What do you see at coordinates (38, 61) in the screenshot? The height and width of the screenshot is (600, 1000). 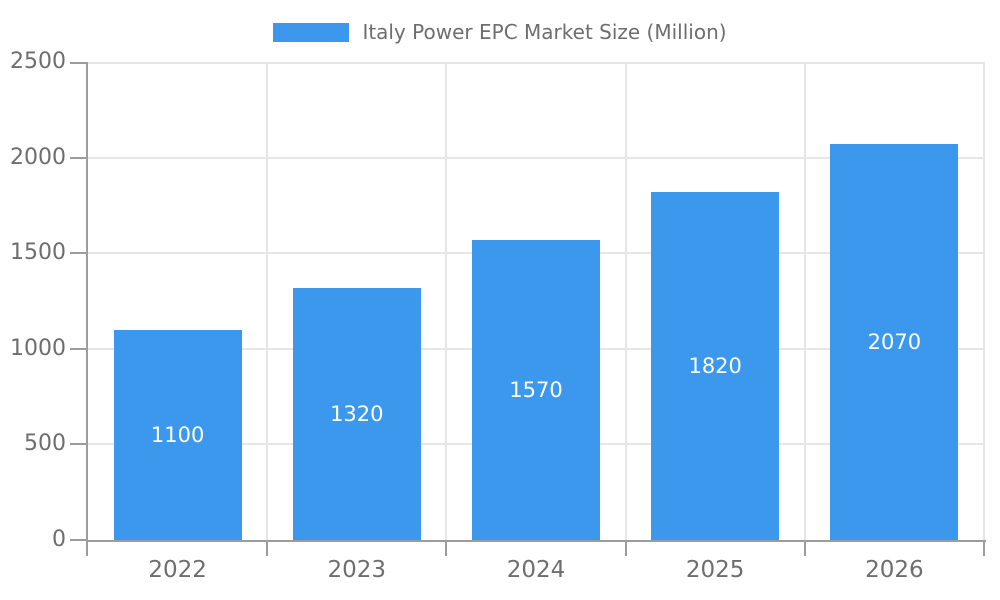 I see `y-axis-label: 2500` at bounding box center [38, 61].